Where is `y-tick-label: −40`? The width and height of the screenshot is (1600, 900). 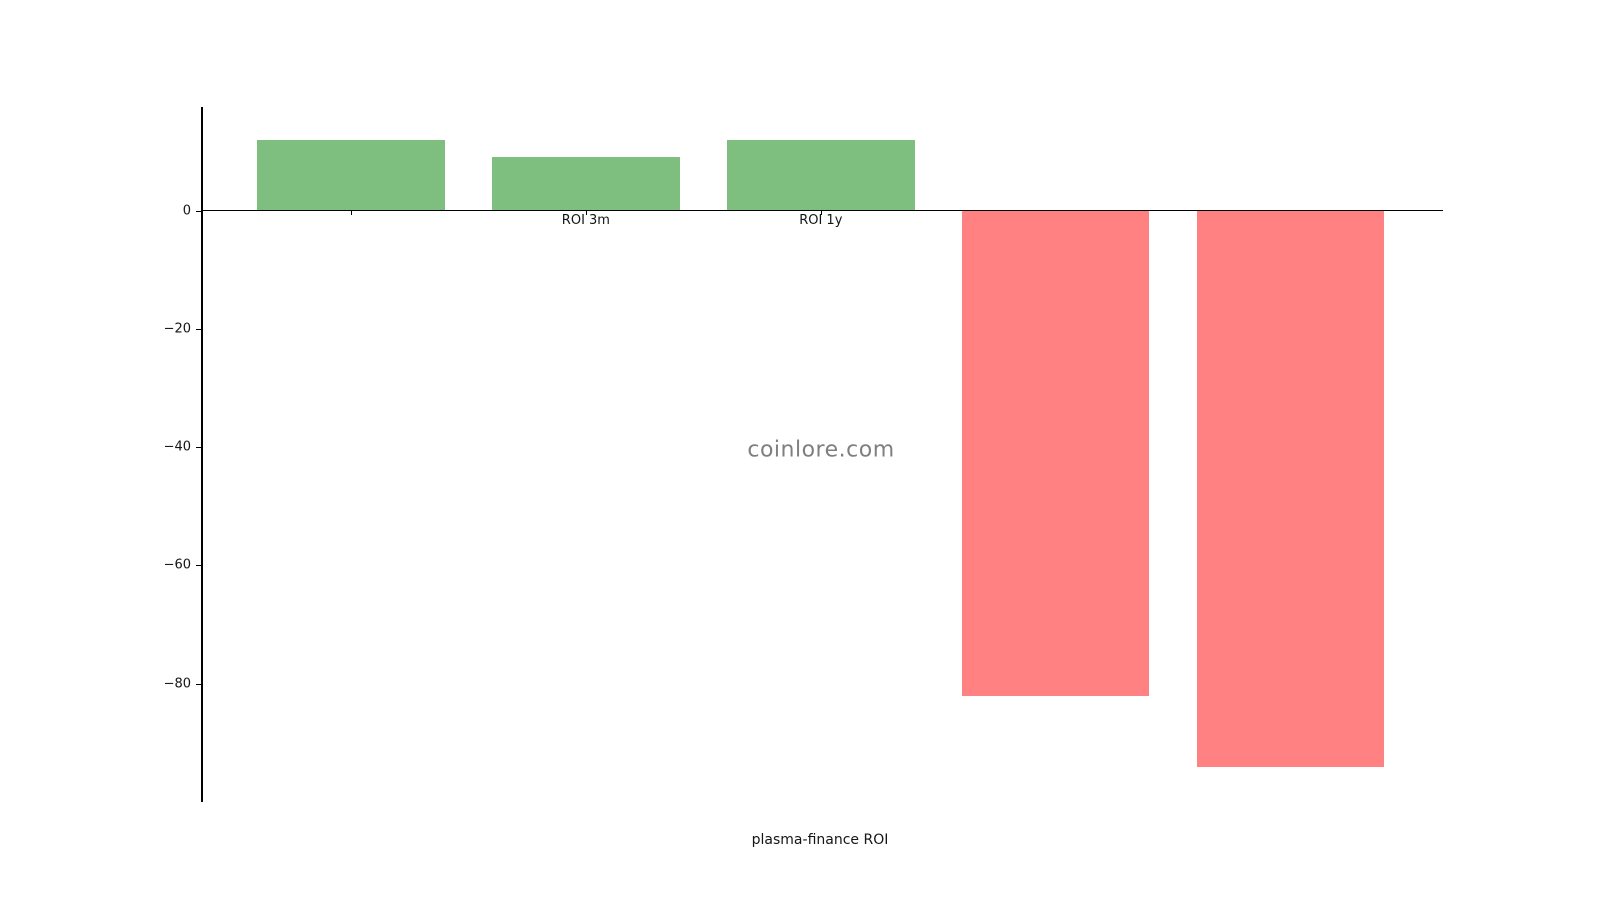
y-tick-label: −40 is located at coordinates (177, 447).